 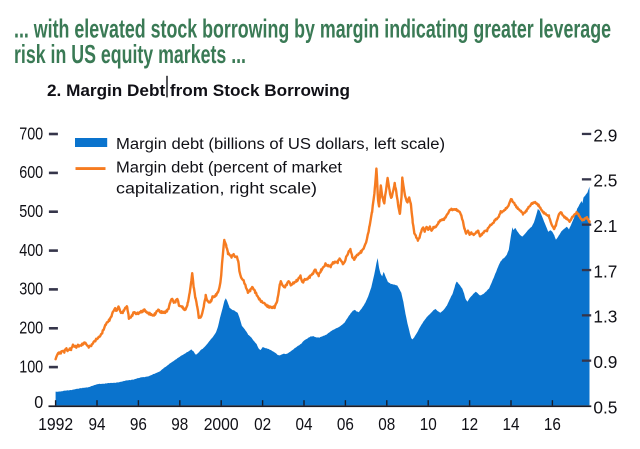 What do you see at coordinates (198, 91) in the screenshot?
I see `svg-text:2. Margin Debt from Stock Borr: 2. Margin Debt from Stock Borrowing` at bounding box center [198, 91].